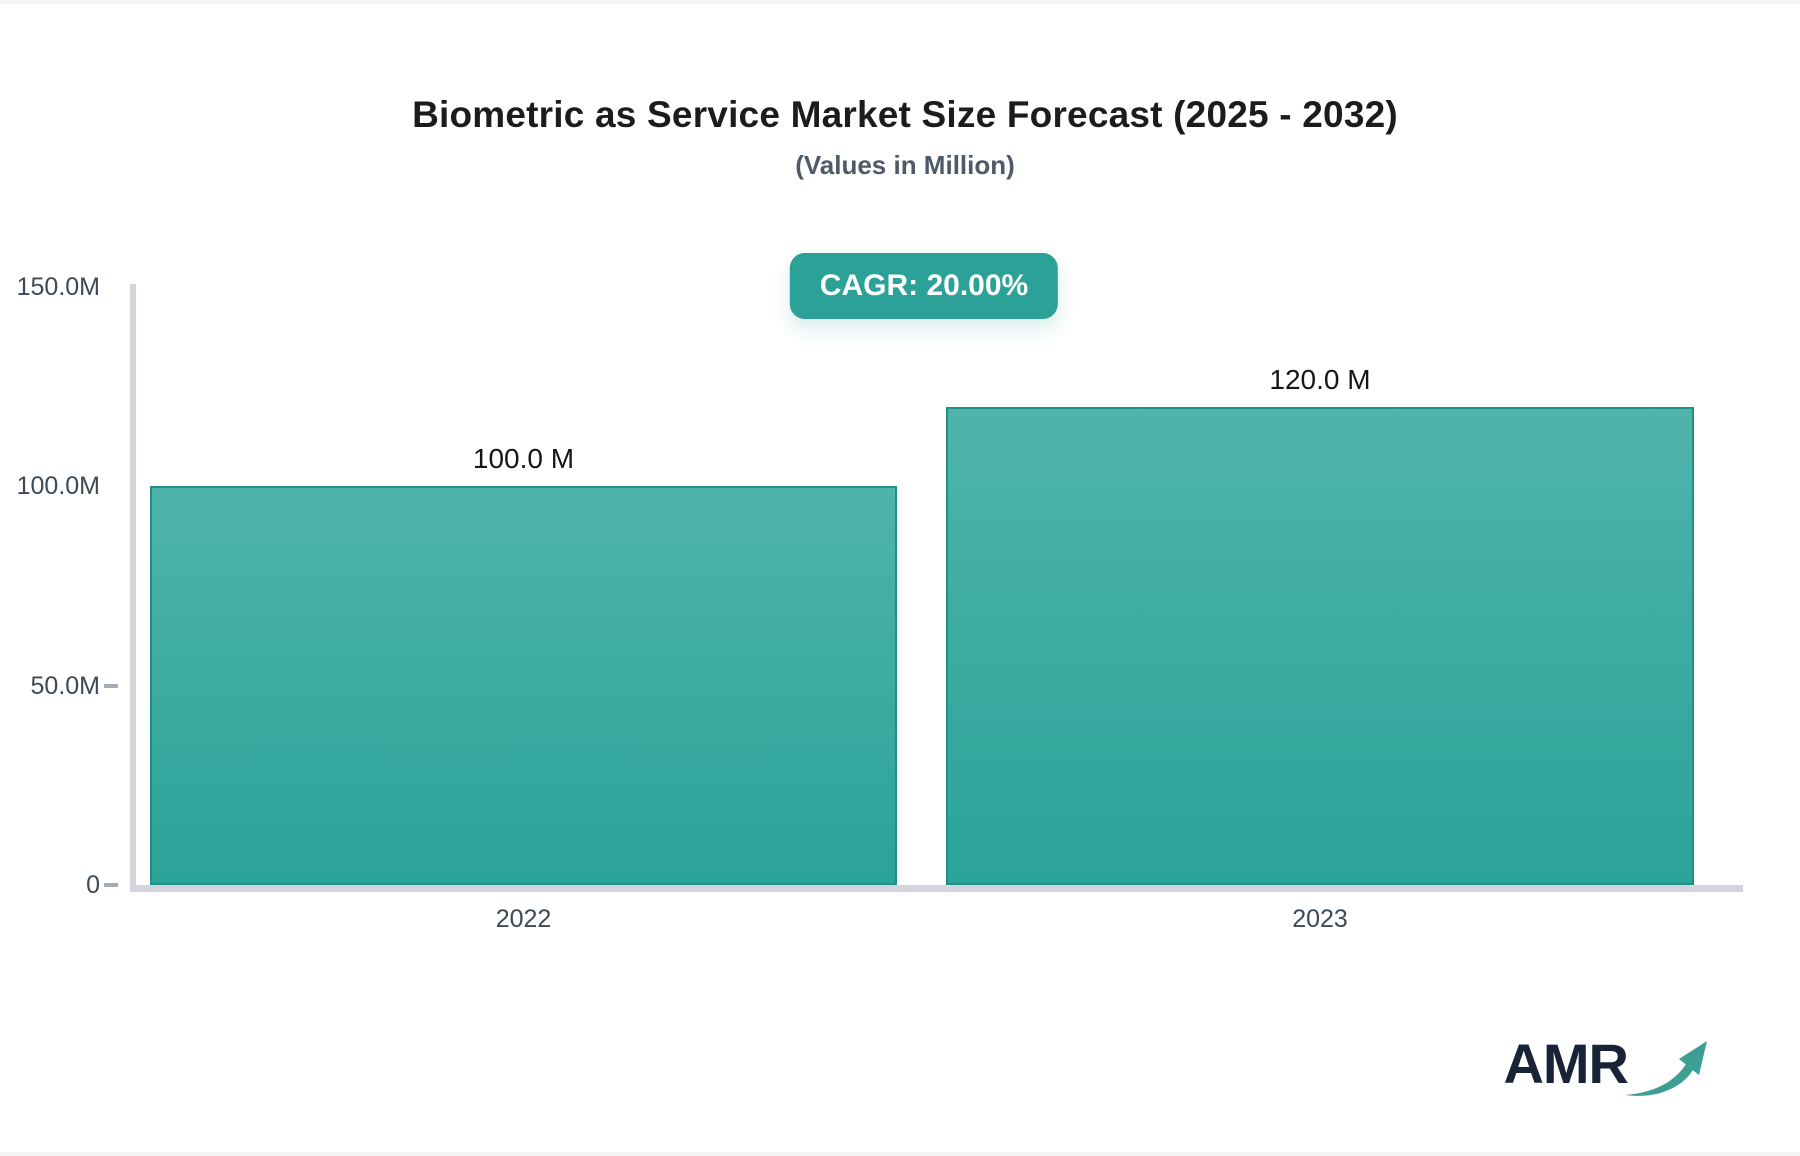 The image size is (1800, 1156). I want to click on y-axis-line, so click(133, 588).